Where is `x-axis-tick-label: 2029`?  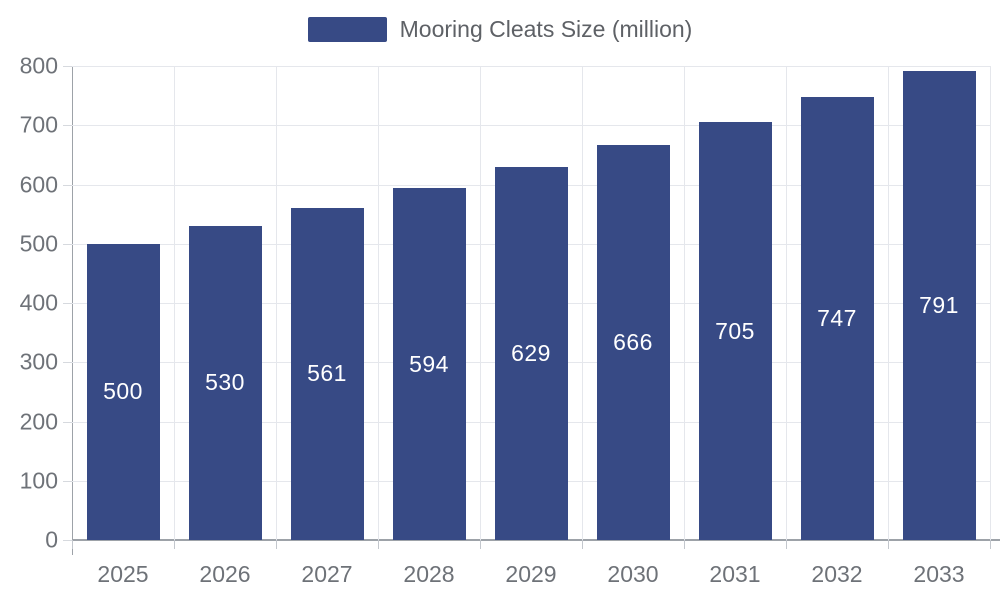
x-axis-tick-label: 2029 is located at coordinates (531, 574).